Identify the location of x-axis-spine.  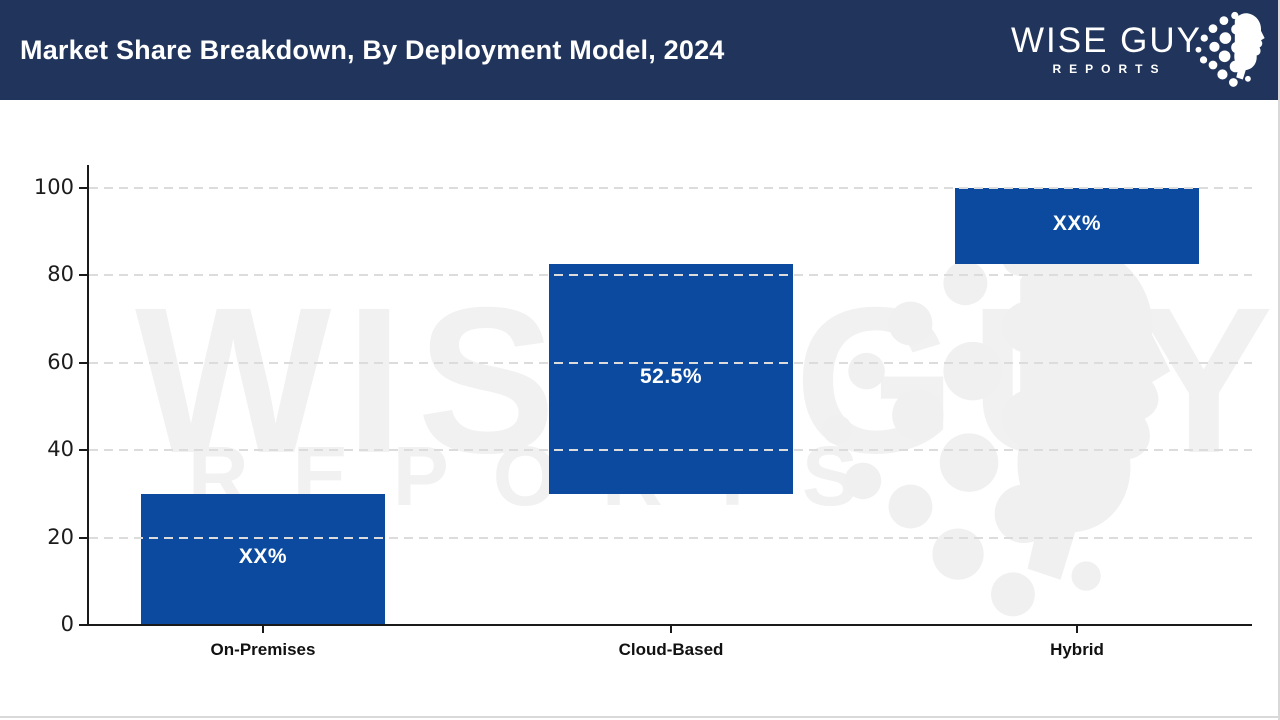
(669, 625).